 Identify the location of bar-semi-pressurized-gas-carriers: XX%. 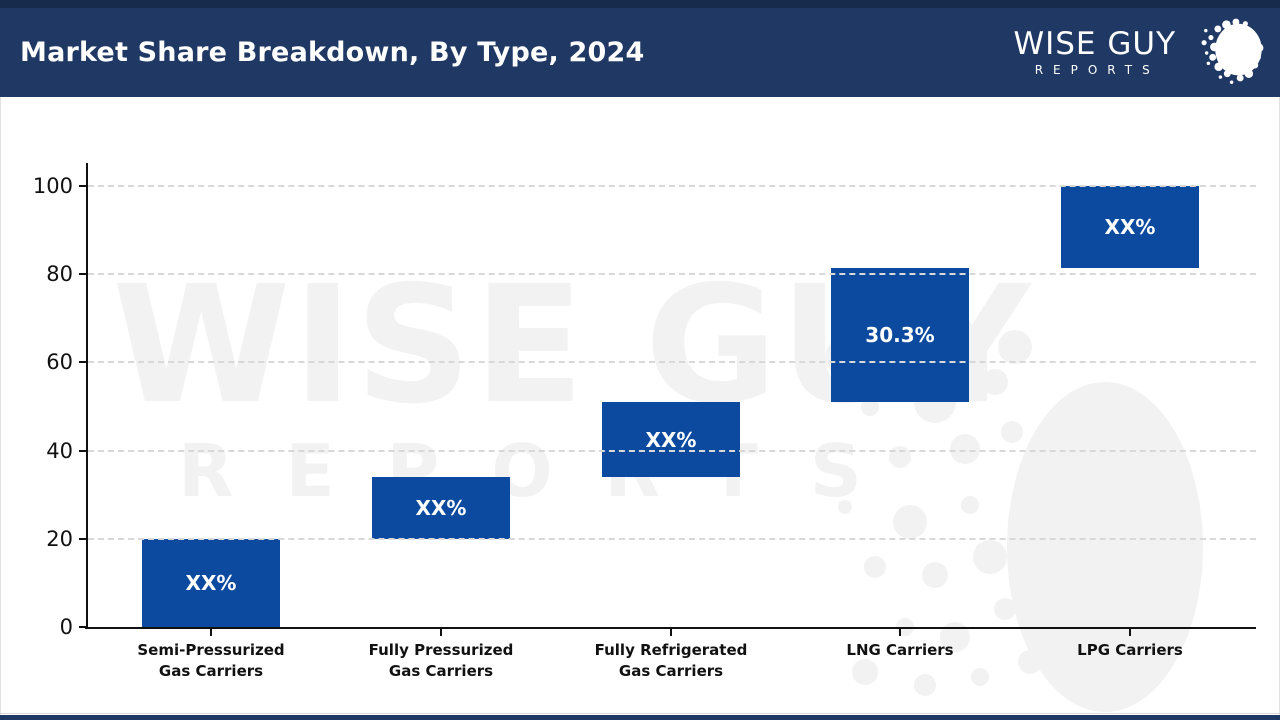
(211, 582).